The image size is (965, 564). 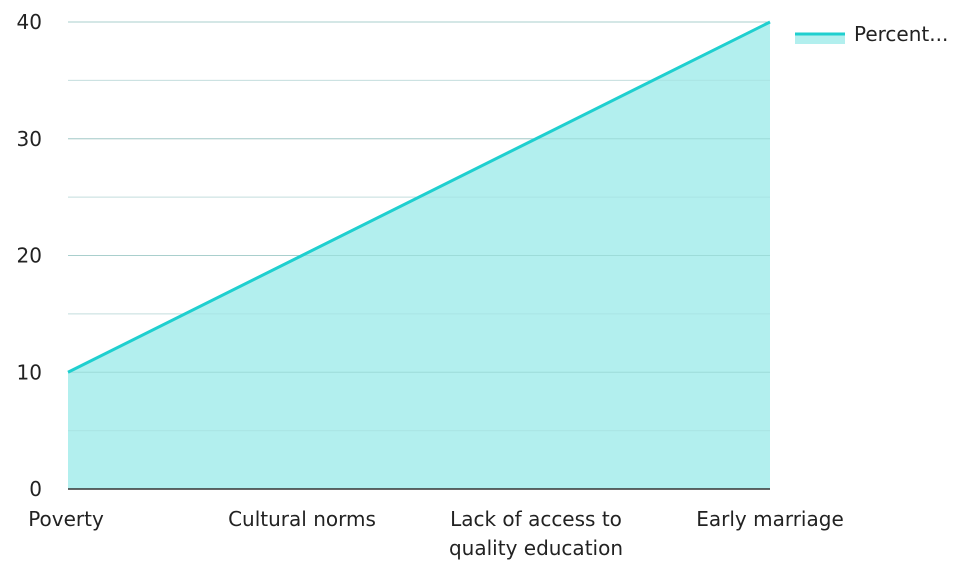 I want to click on x-tick-label-line: Lack of access to, so click(x=536, y=519).